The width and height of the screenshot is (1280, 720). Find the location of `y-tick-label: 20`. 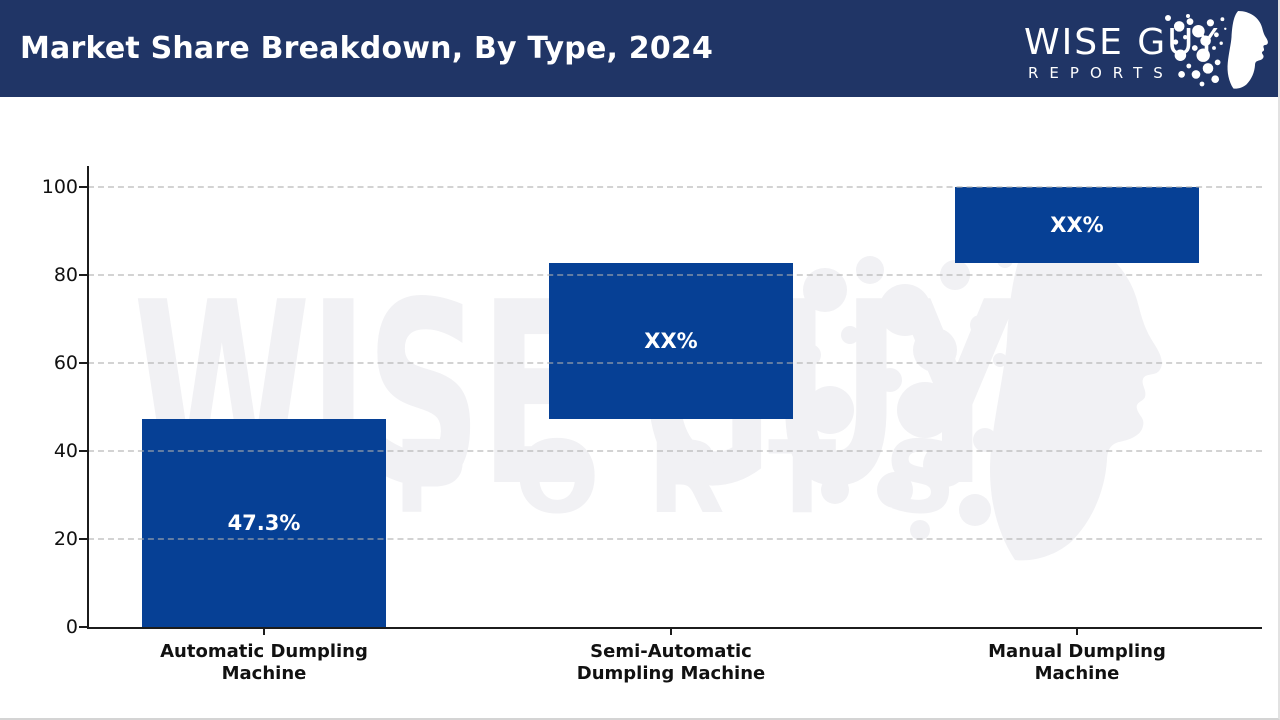

y-tick-label: 20 is located at coordinates (65, 539).